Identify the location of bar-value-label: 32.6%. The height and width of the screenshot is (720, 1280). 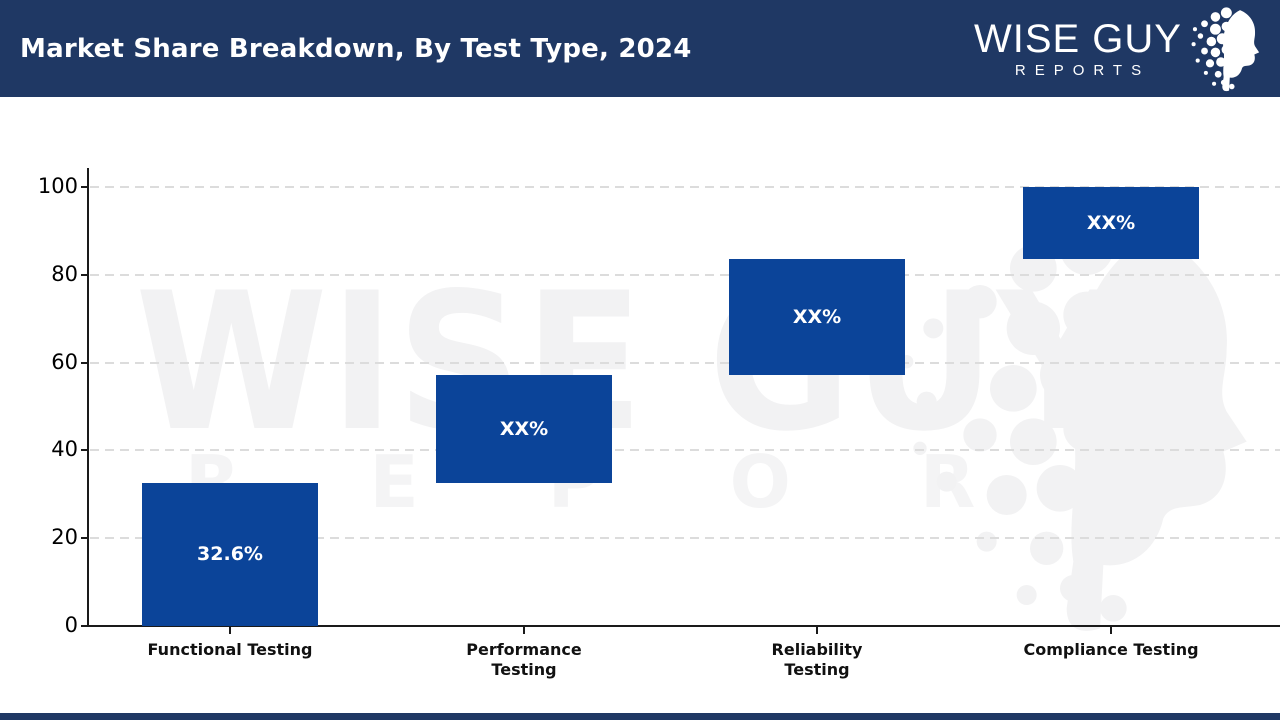
(230, 554).